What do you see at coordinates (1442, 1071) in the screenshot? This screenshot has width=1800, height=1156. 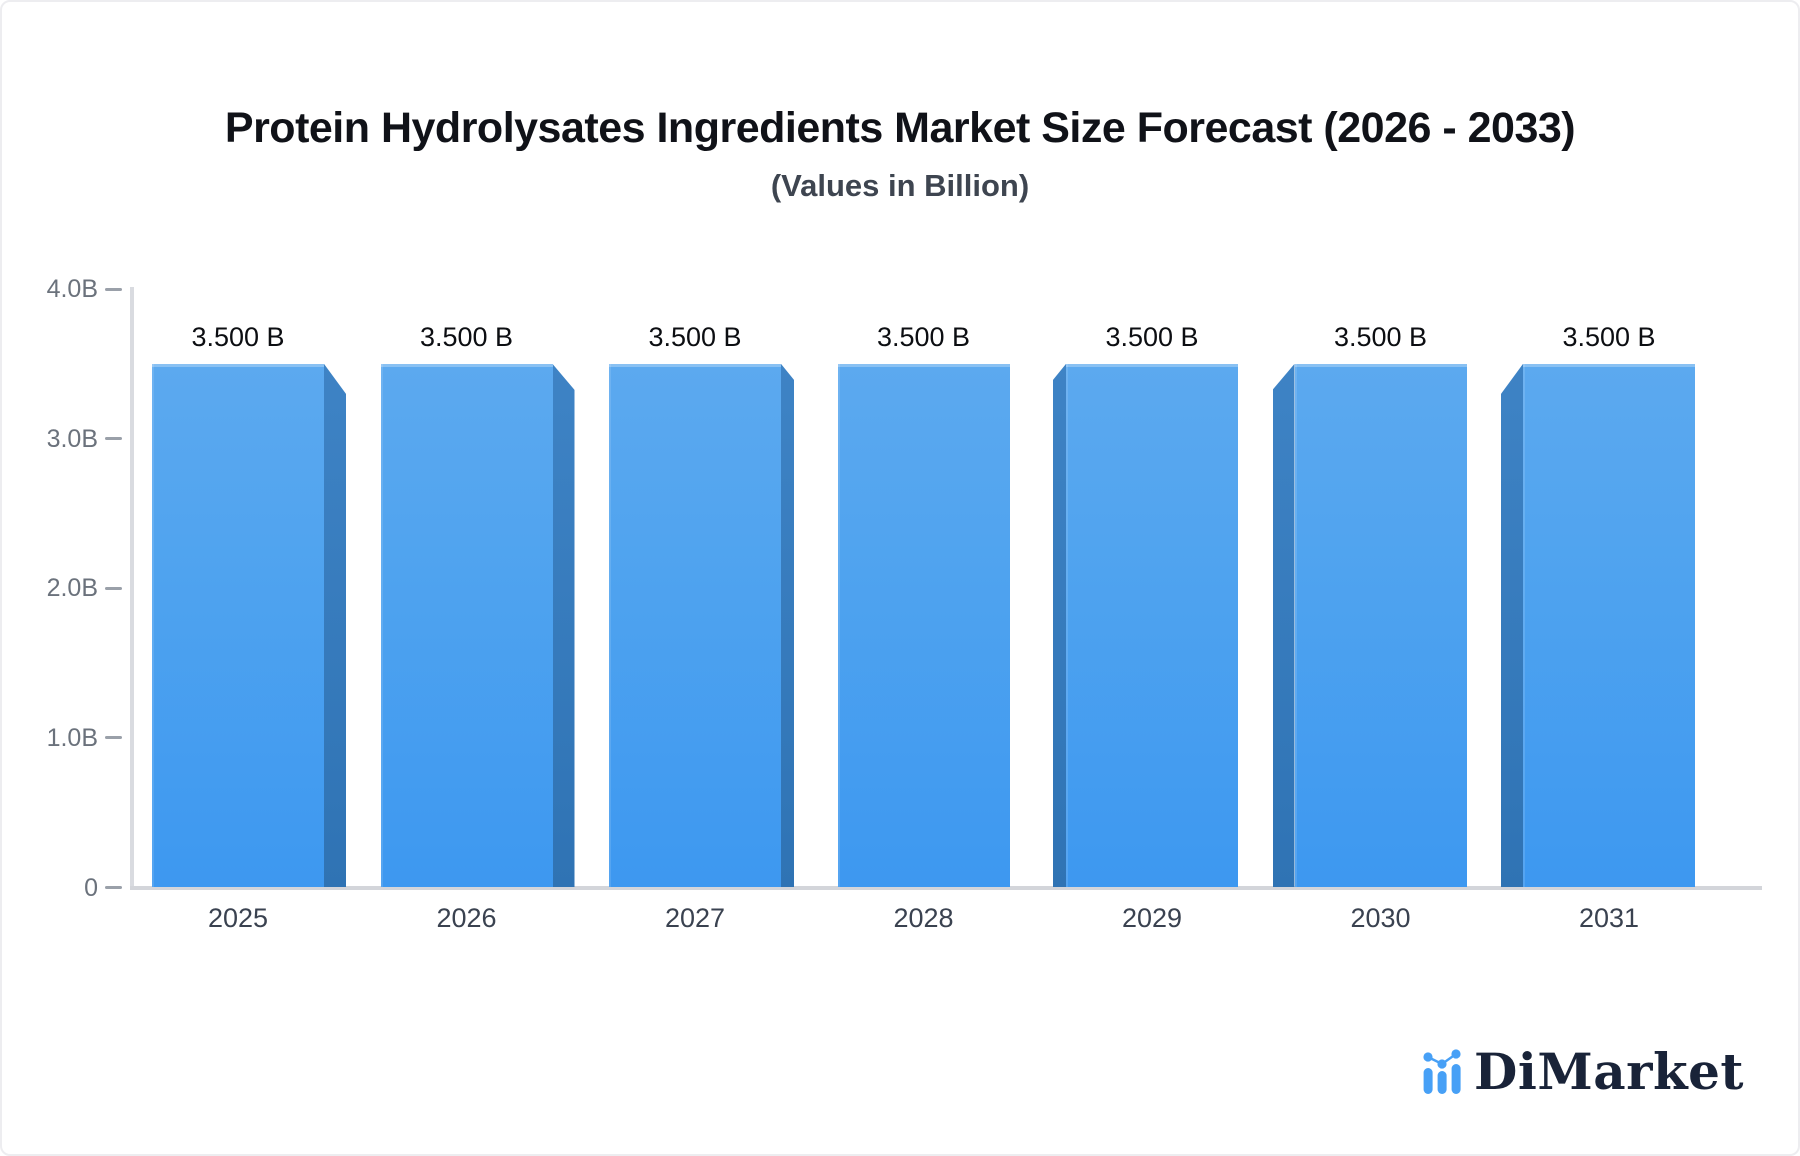 I see `dimarket-logo-icon` at bounding box center [1442, 1071].